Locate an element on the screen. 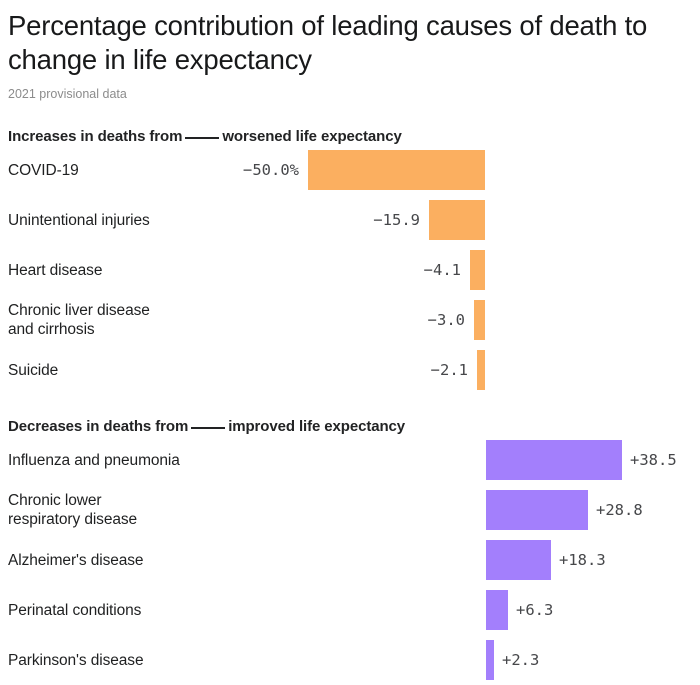 Image resolution: width=700 pixels, height=685 pixels. section-header-increases-prefix: Increases in deaths from is located at coordinates (95, 136).